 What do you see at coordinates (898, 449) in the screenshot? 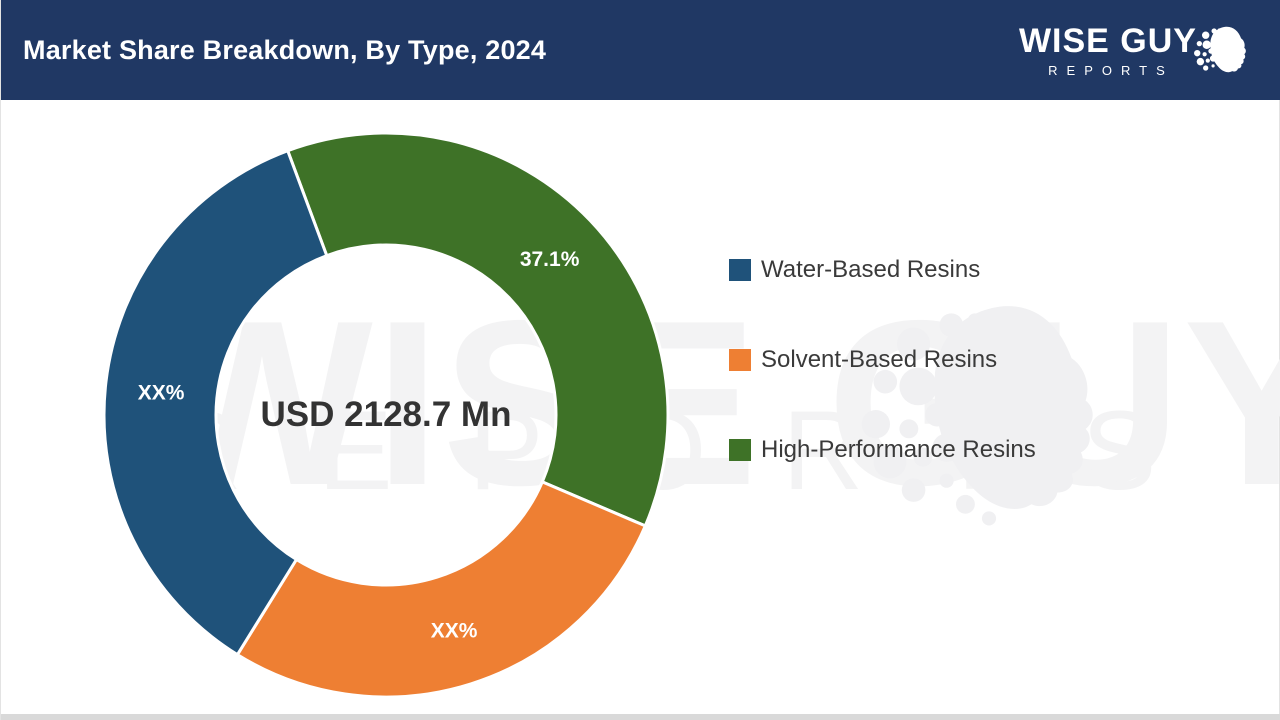
I see `legend-label: High-Performance Resins` at bounding box center [898, 449].